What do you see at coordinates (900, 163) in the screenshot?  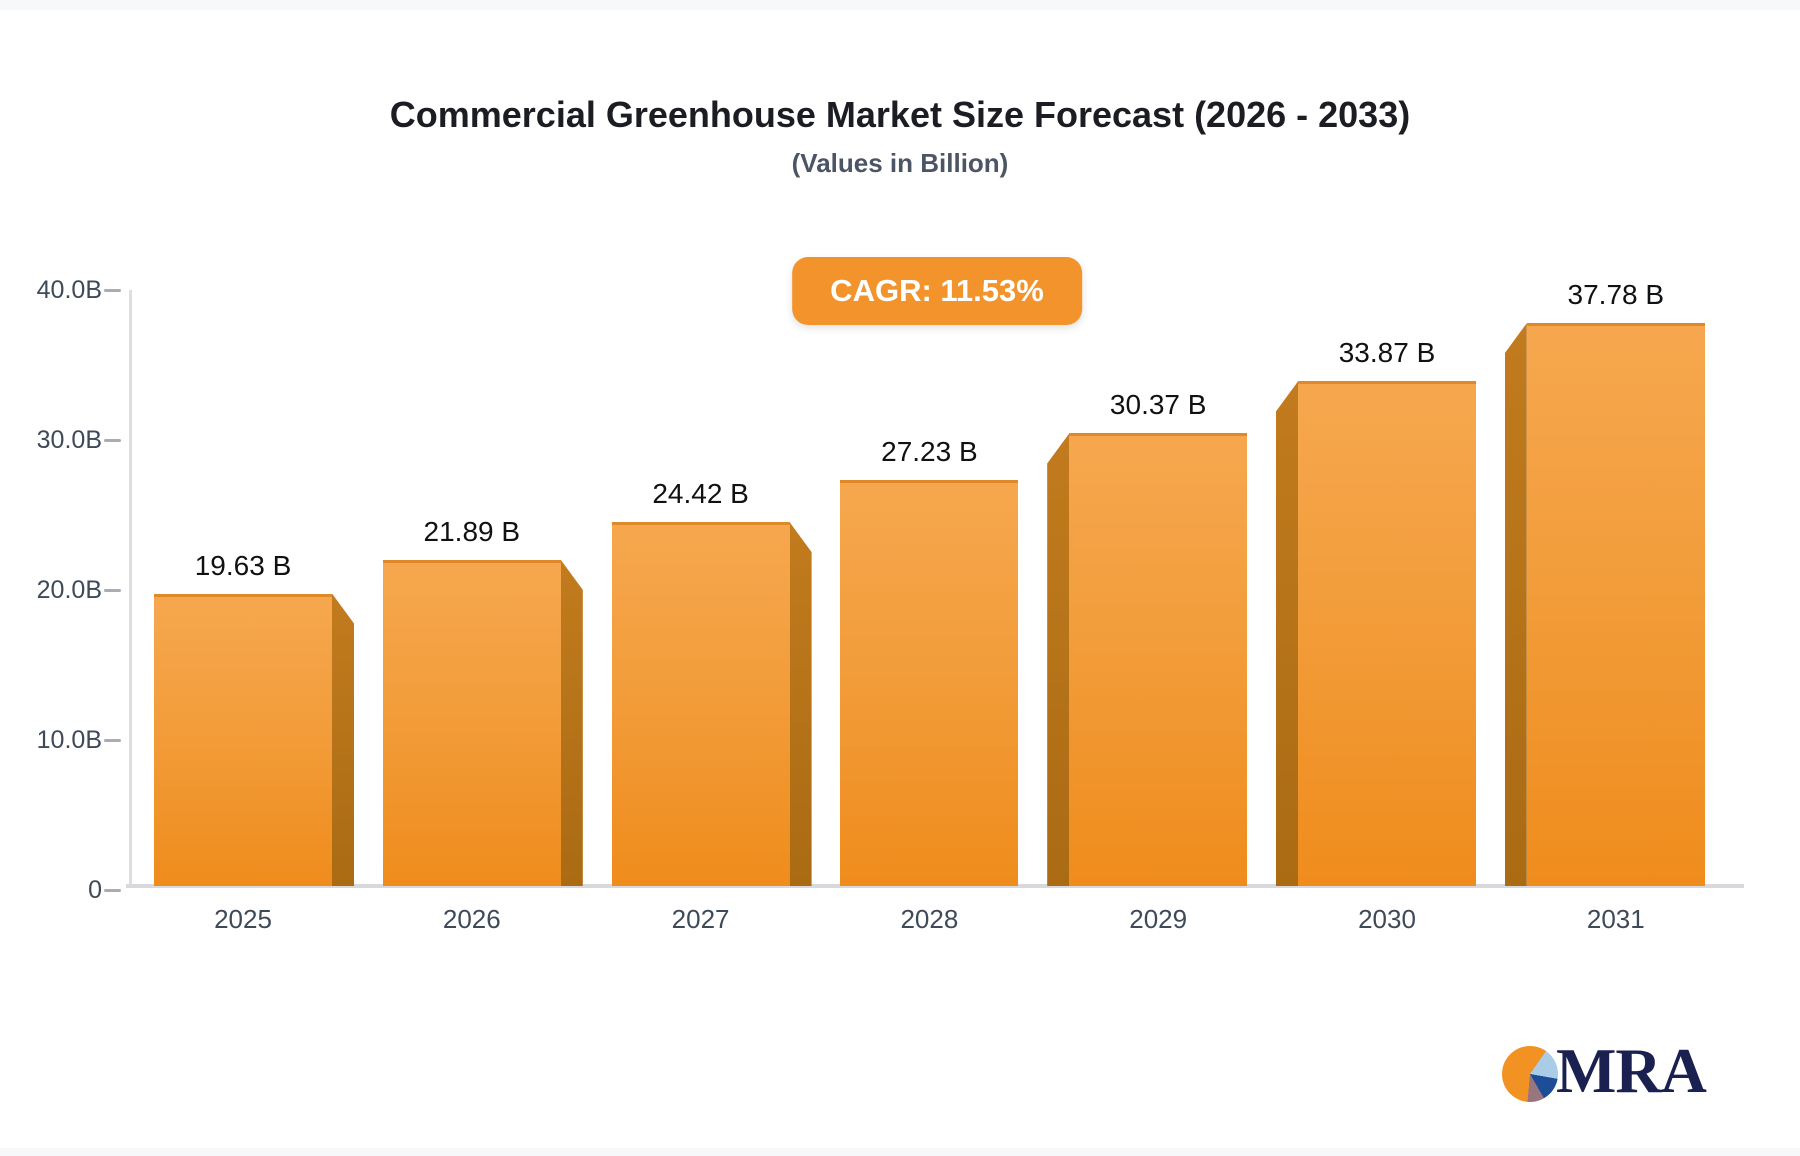 I see `chart-subtitle: (Values in Billion)` at bounding box center [900, 163].